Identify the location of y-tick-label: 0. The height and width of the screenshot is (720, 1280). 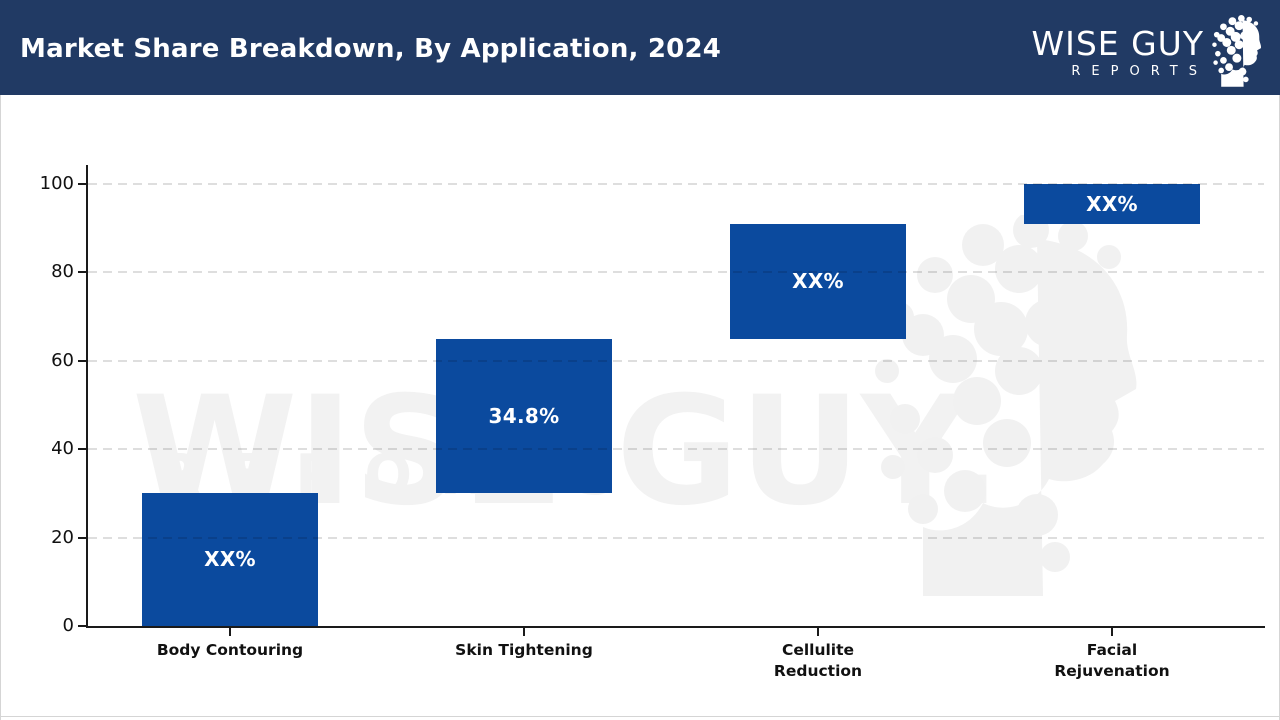
(68, 625).